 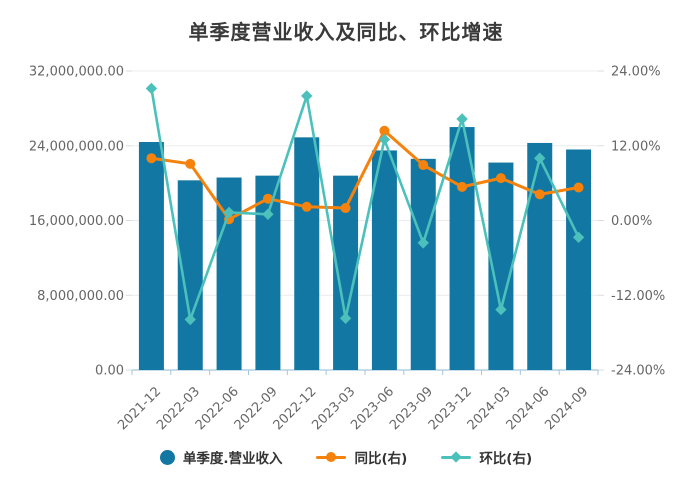 I want to click on legend-label-revenue: 单季度.营业收入, so click(x=232, y=459).